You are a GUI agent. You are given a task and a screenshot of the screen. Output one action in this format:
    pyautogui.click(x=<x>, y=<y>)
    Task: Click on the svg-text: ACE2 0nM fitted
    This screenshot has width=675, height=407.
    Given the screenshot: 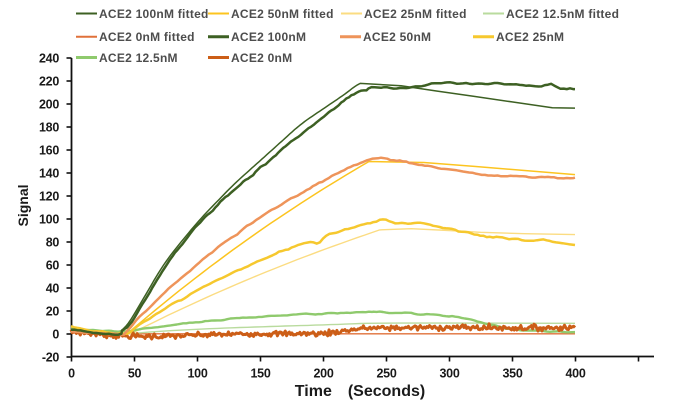 What is the action you would take?
    pyautogui.click(x=147, y=37)
    